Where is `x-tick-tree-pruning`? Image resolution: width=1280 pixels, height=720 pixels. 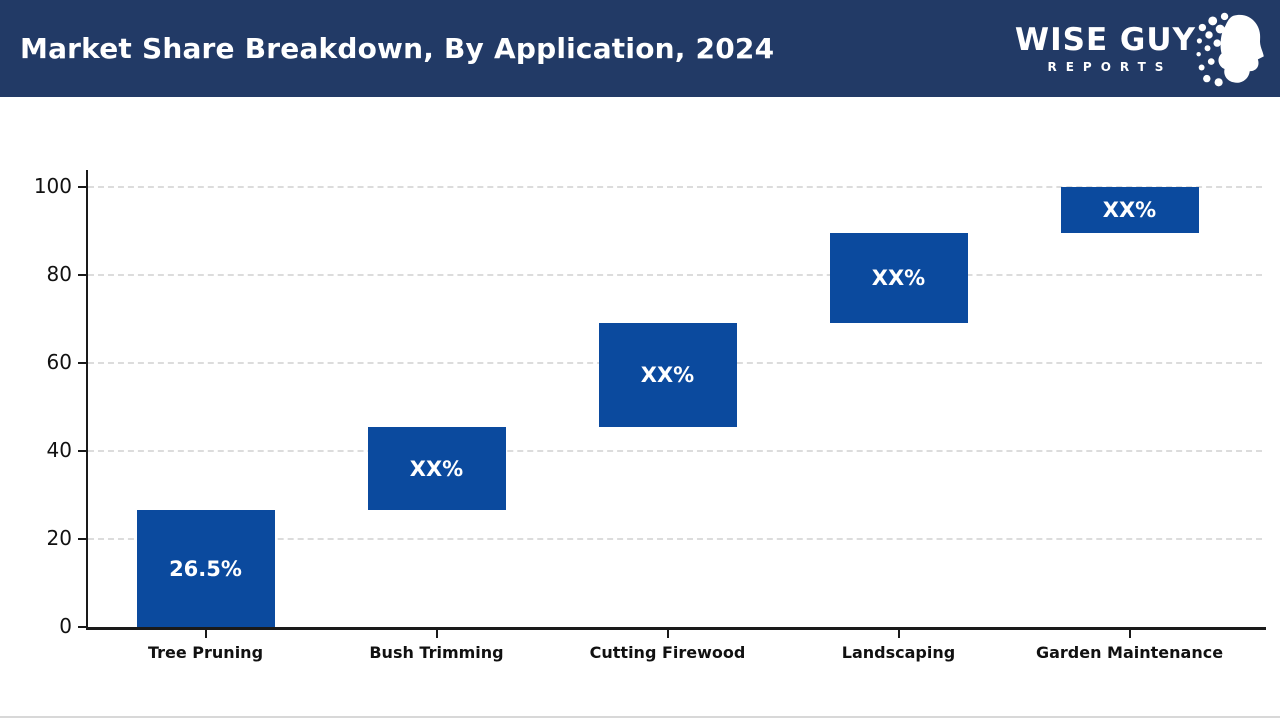 x-tick-tree-pruning is located at coordinates (205, 634).